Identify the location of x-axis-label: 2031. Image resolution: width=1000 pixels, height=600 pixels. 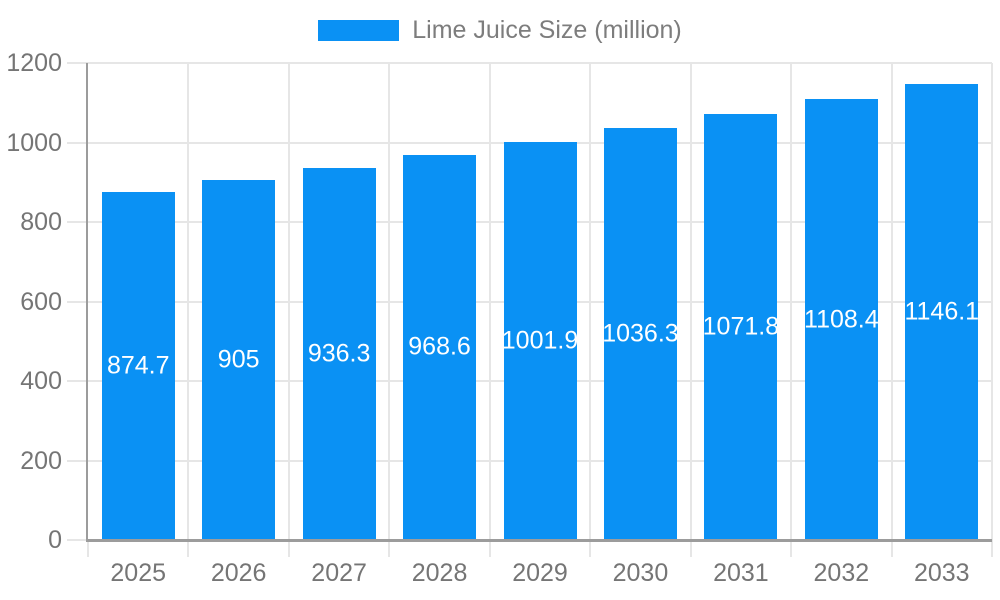
(741, 573).